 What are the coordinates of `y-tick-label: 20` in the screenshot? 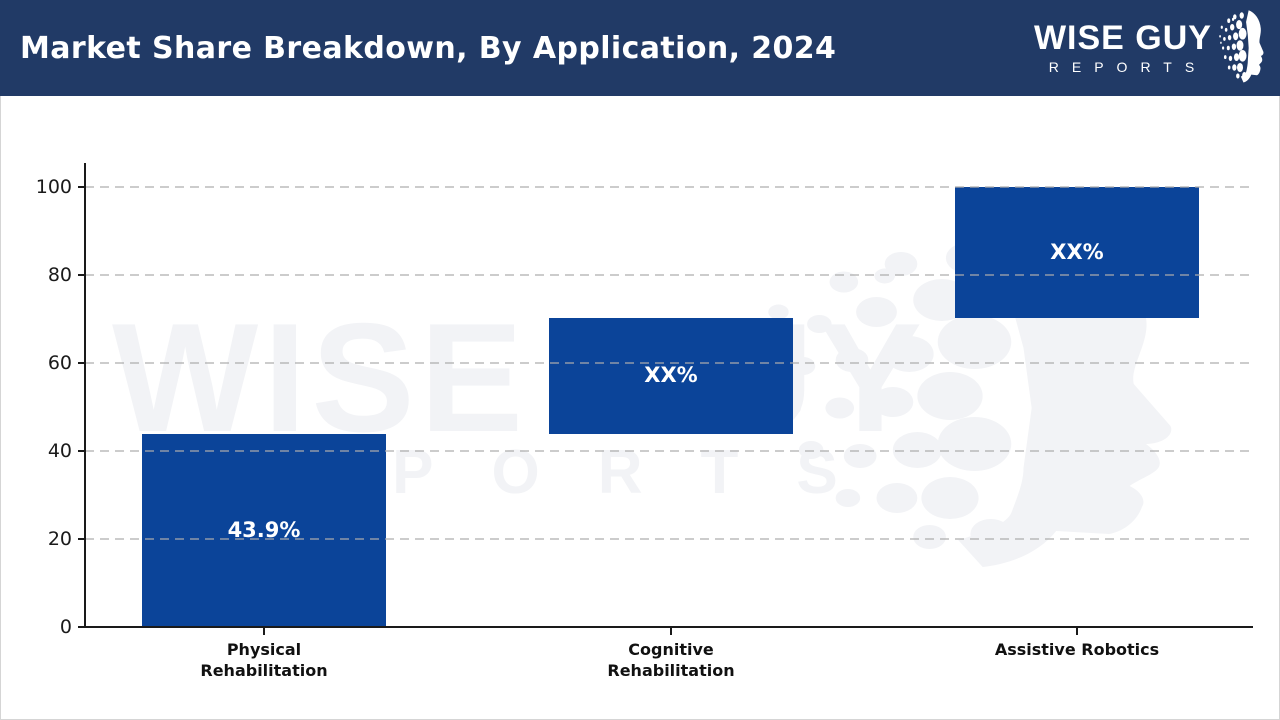 It's located at (59, 539).